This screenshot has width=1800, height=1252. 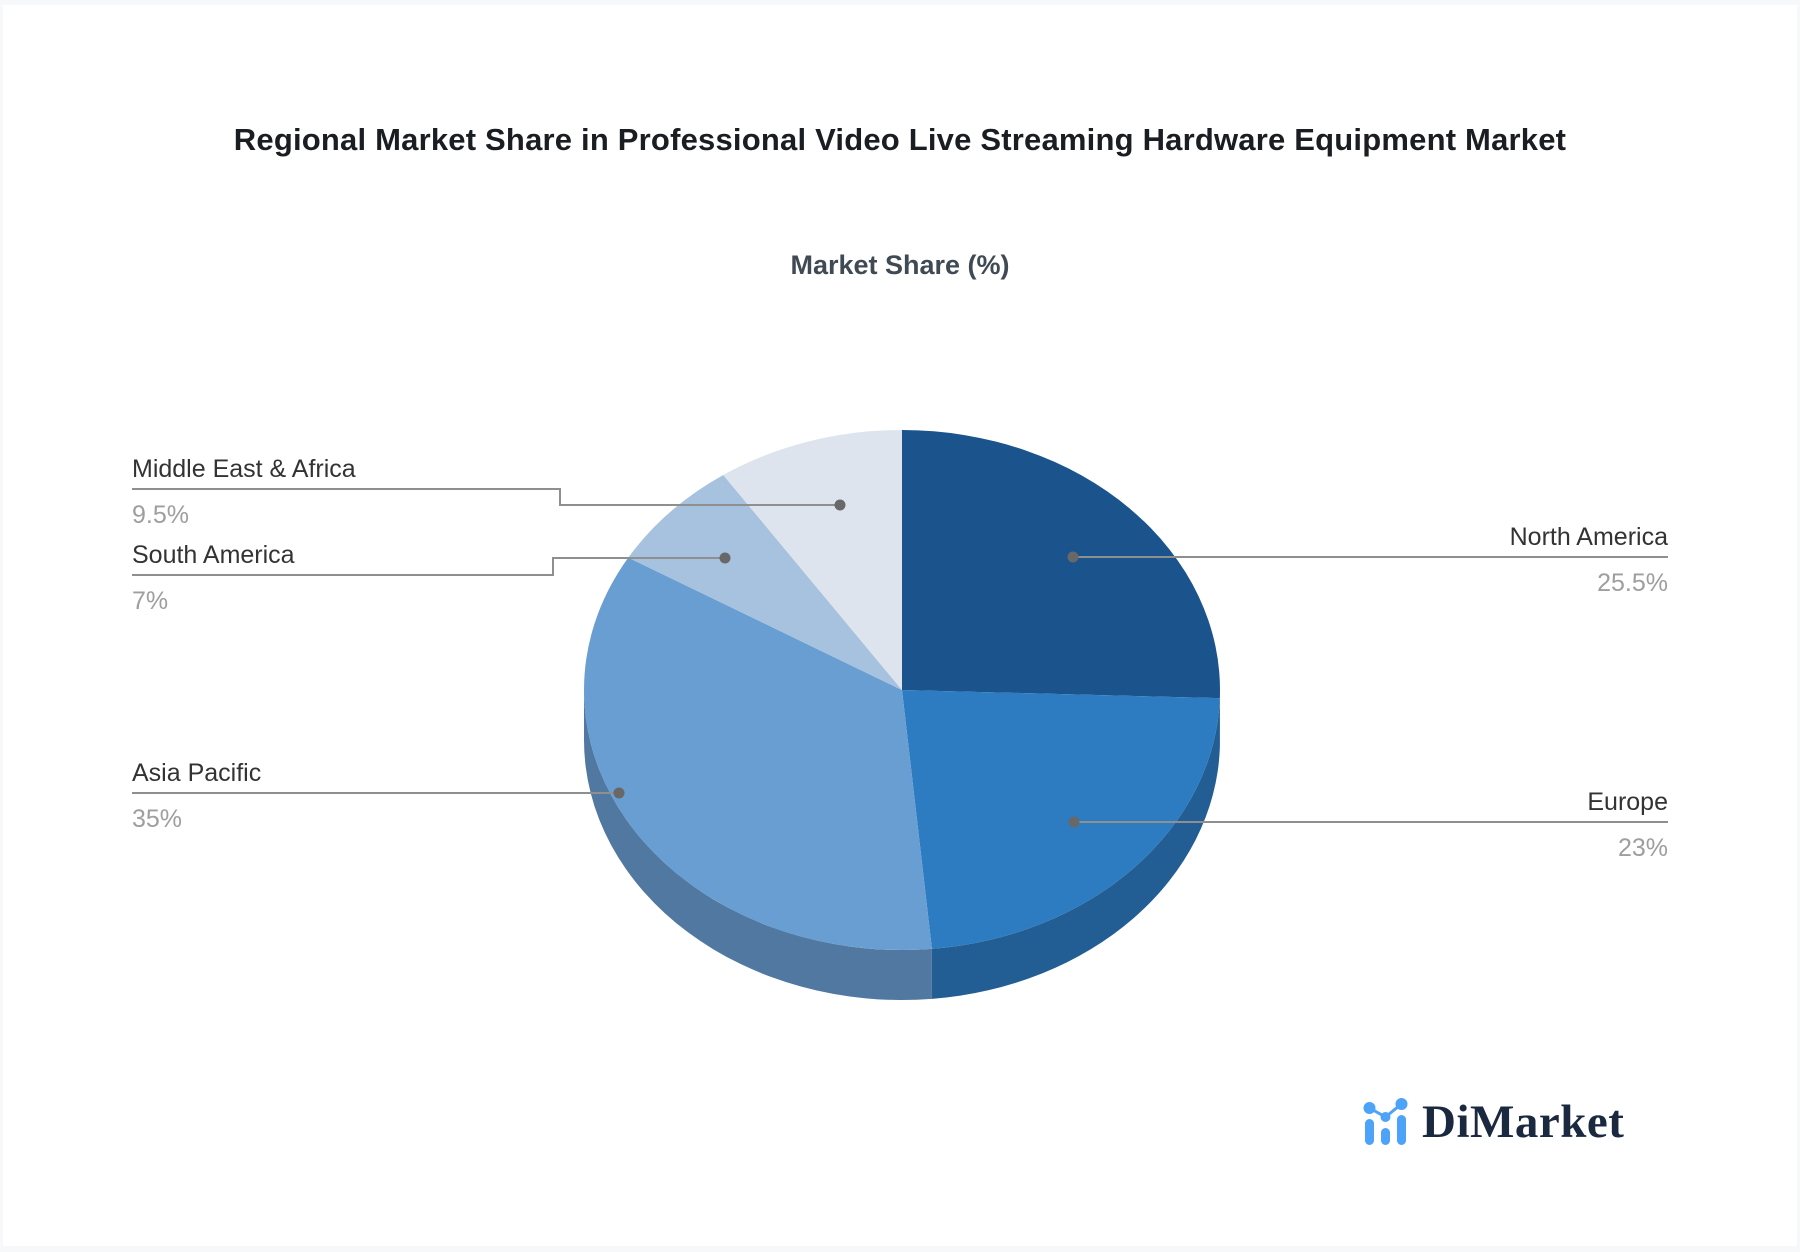 I want to click on callout-middle-east-africa: Middle East & Africa 9.5%, so click(x=489, y=492).